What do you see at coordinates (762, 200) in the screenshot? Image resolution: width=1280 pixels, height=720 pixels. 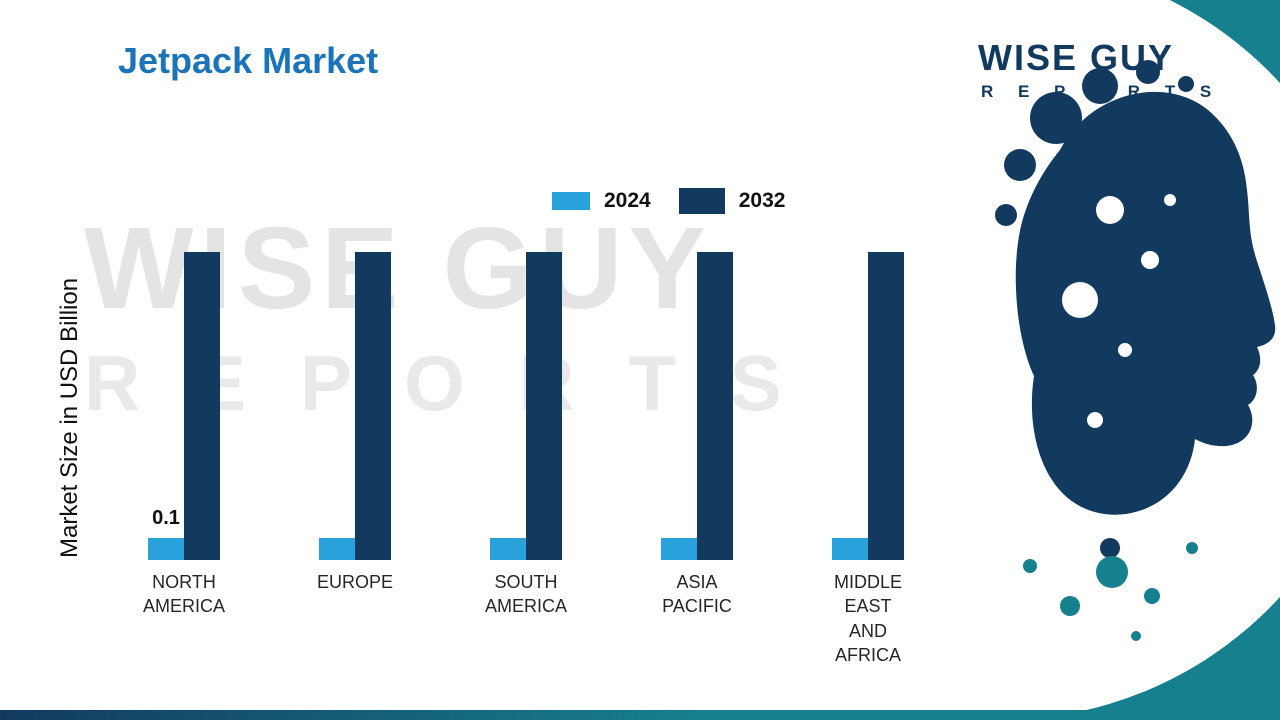 I see `legend-label-2032: 2032` at bounding box center [762, 200].